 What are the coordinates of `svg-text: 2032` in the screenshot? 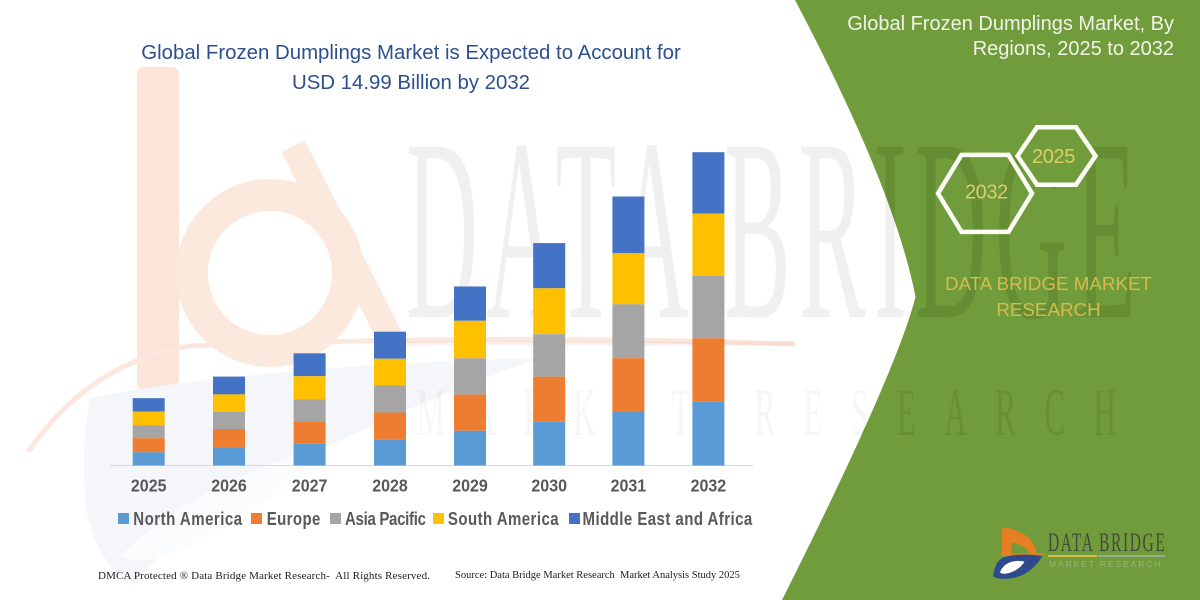 It's located at (986, 193).